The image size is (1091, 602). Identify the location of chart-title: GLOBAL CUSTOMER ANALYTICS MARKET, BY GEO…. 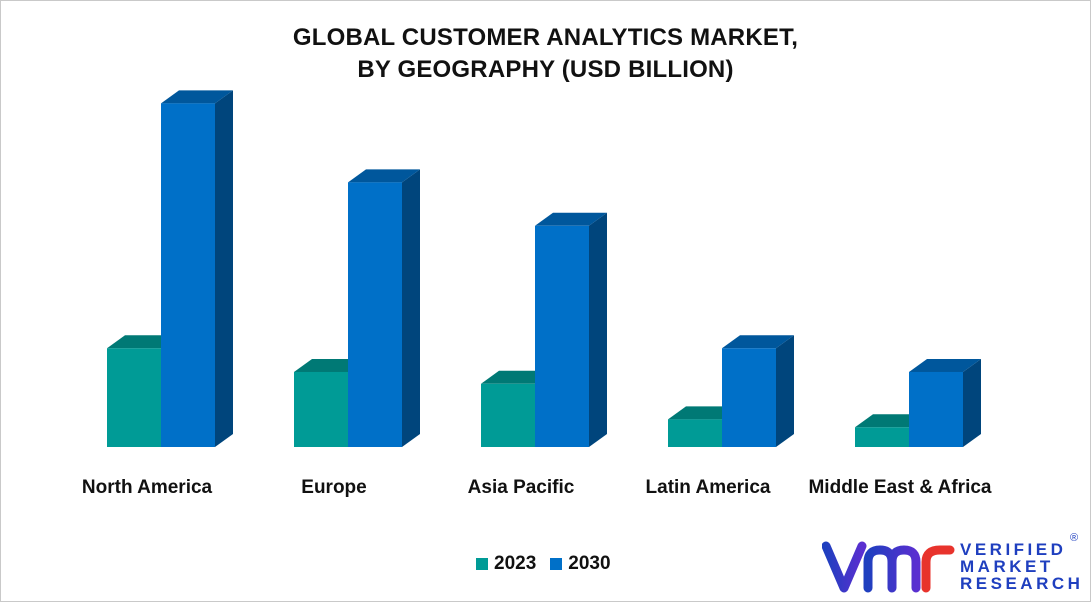
(545, 54).